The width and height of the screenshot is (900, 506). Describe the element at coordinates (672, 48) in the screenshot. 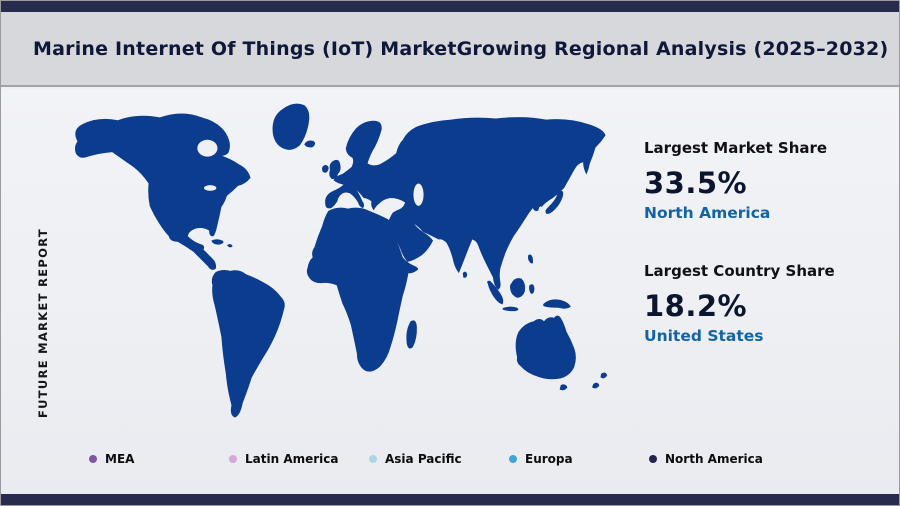

I see `page-title-right: Growing Regional Analysis (2025–2032)` at that location.